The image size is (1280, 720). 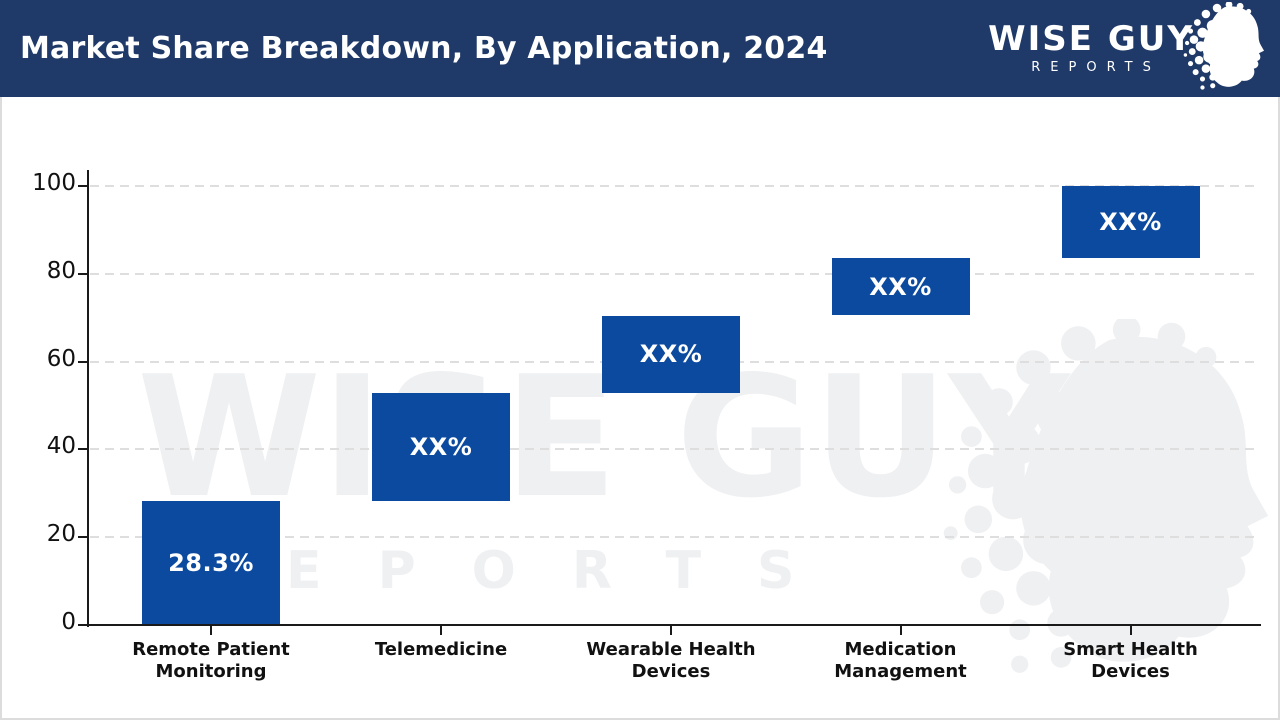 What do you see at coordinates (441, 649) in the screenshot?
I see `x-category-label: Telemedicine` at bounding box center [441, 649].